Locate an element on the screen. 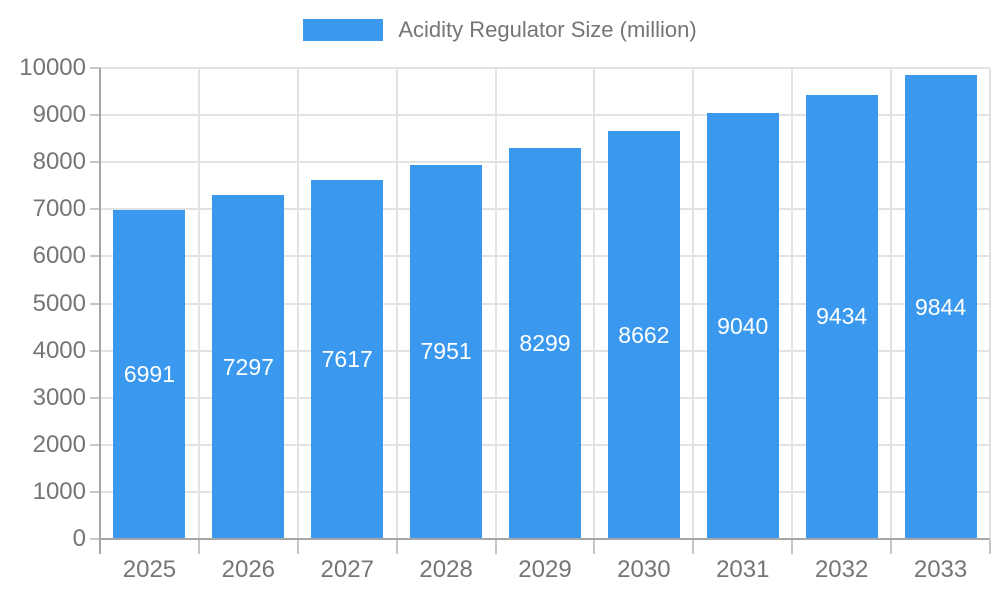 The height and width of the screenshot is (600, 1000). legend: Acidity Regulator Size (million) is located at coordinates (500, 30).